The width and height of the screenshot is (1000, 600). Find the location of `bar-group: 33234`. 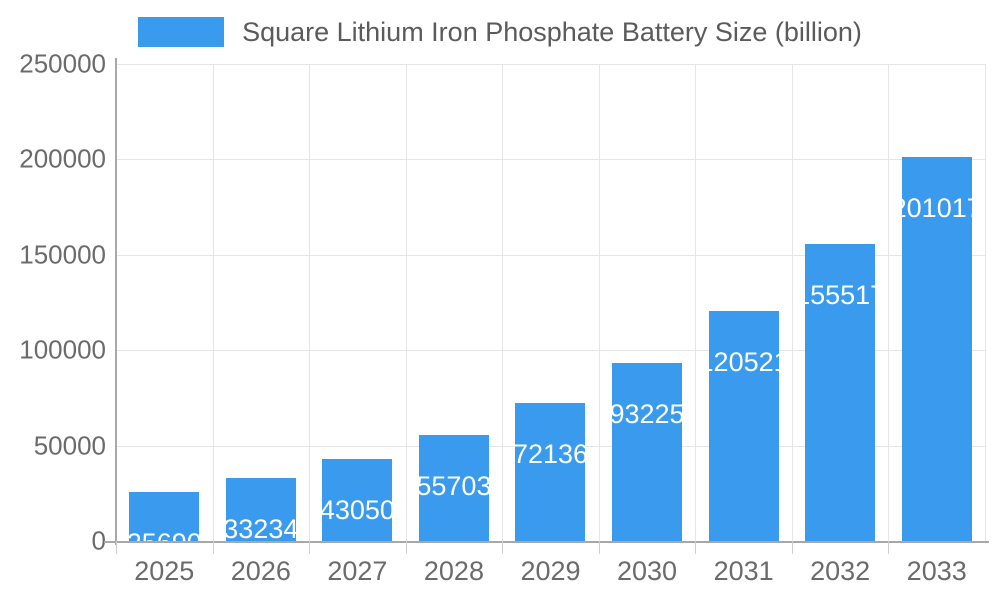

bar-group: 33234 is located at coordinates (261, 304).